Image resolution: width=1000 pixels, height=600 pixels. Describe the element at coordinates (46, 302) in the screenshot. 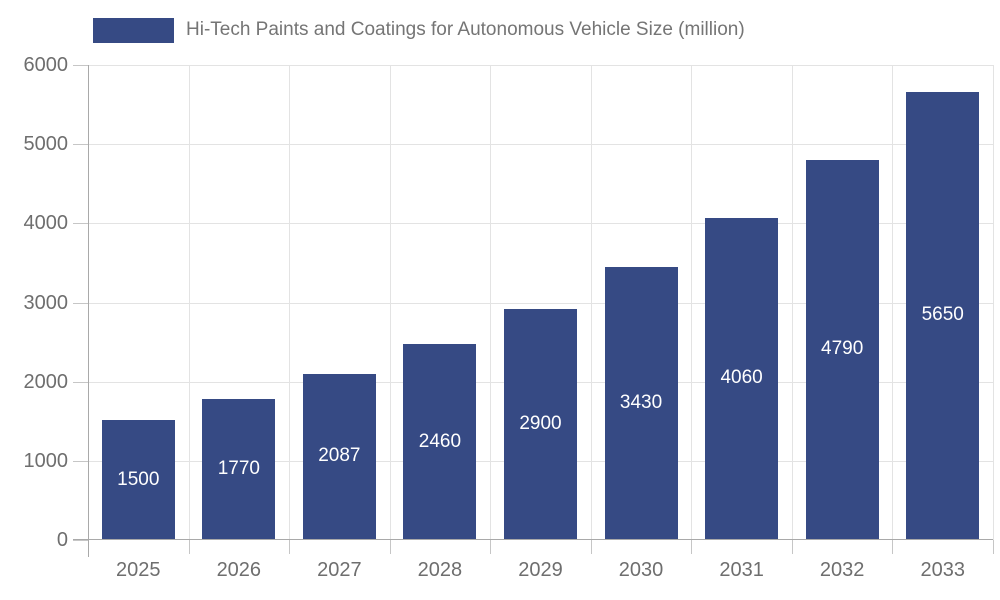

I see `y-axis-tick-label: 3000` at that location.